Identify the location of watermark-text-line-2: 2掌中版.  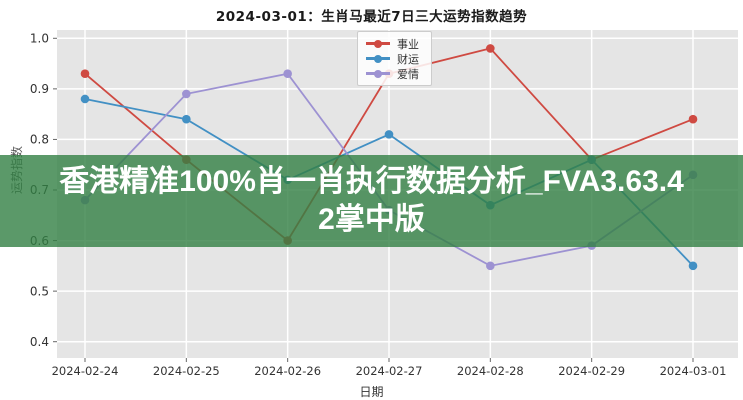
(371, 219).